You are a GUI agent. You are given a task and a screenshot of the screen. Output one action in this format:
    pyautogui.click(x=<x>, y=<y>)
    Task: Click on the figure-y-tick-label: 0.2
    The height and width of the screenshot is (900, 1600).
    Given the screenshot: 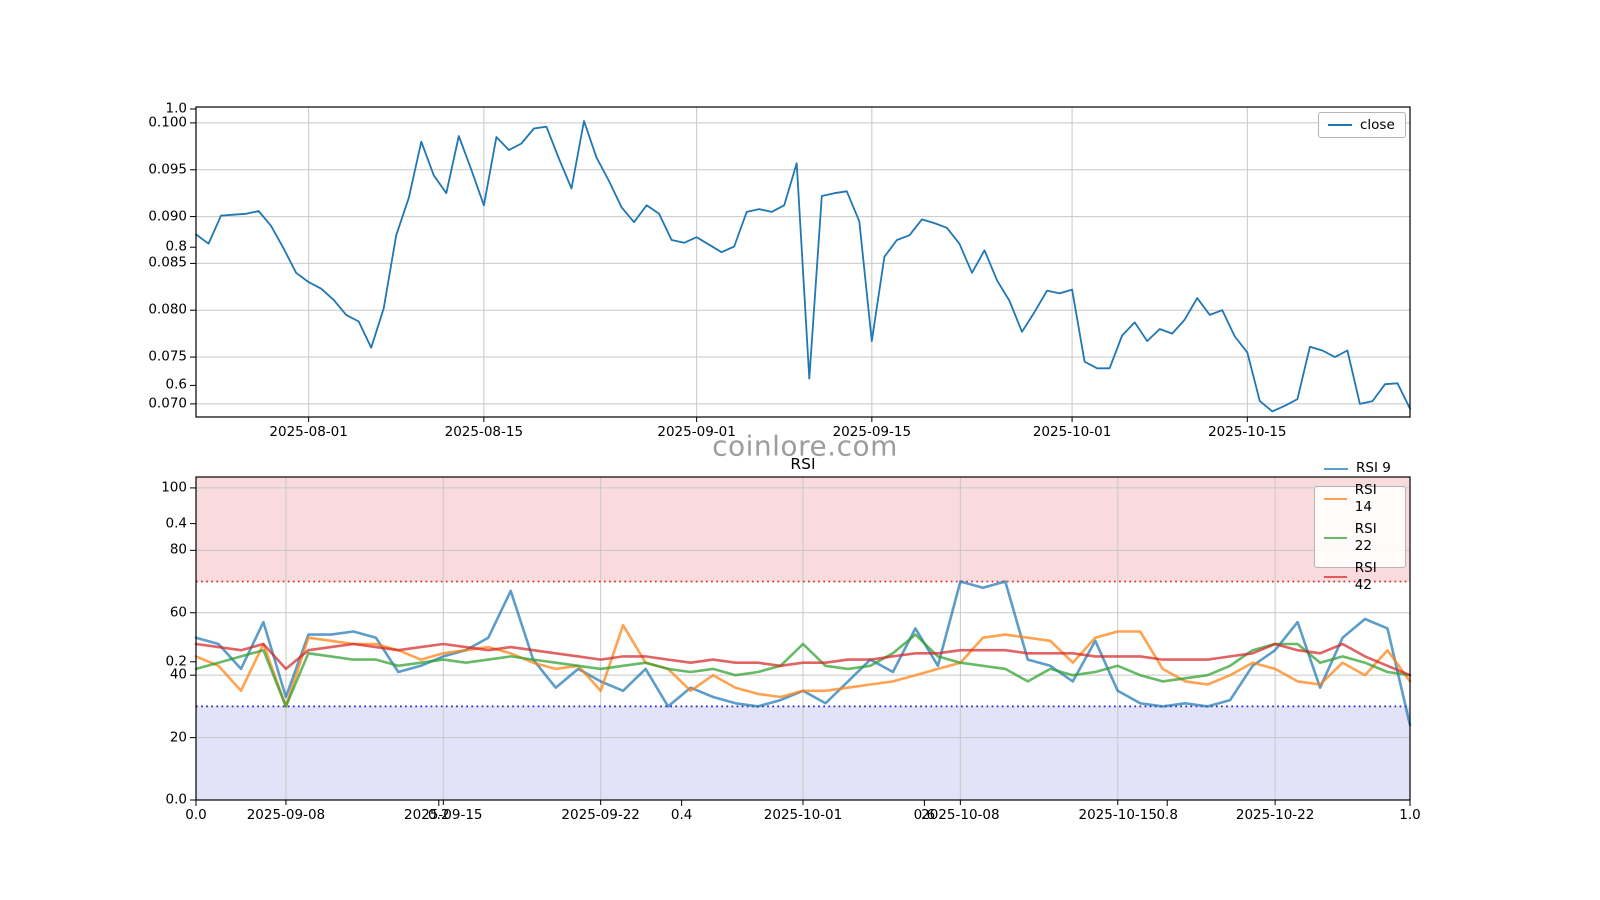 What is the action you would take?
    pyautogui.click(x=176, y=661)
    